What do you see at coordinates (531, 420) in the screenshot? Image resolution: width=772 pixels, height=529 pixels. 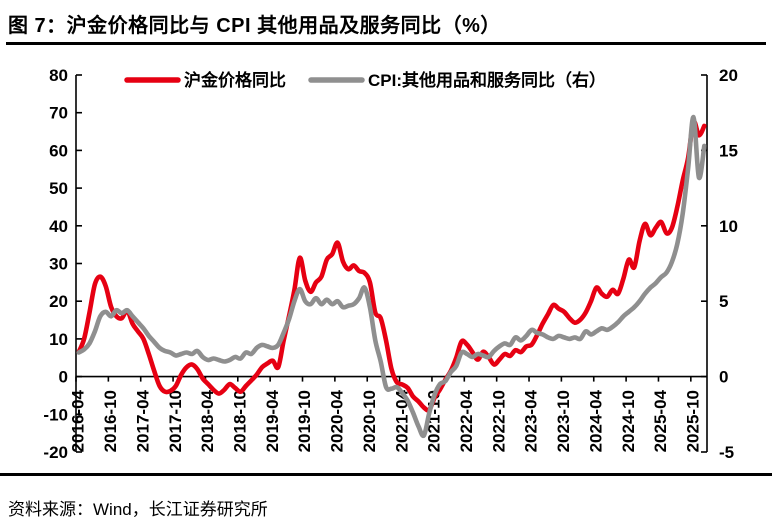 I see `x-axis-tick-label: 2023-04` at bounding box center [531, 420].